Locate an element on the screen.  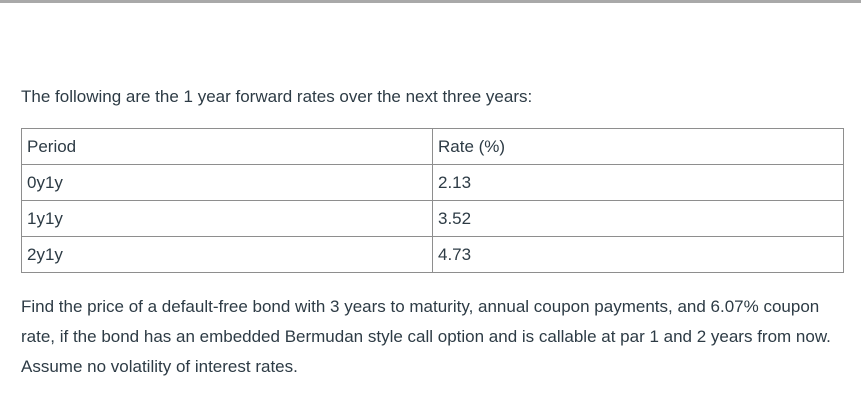
column-header-period: Period is located at coordinates (227, 146).